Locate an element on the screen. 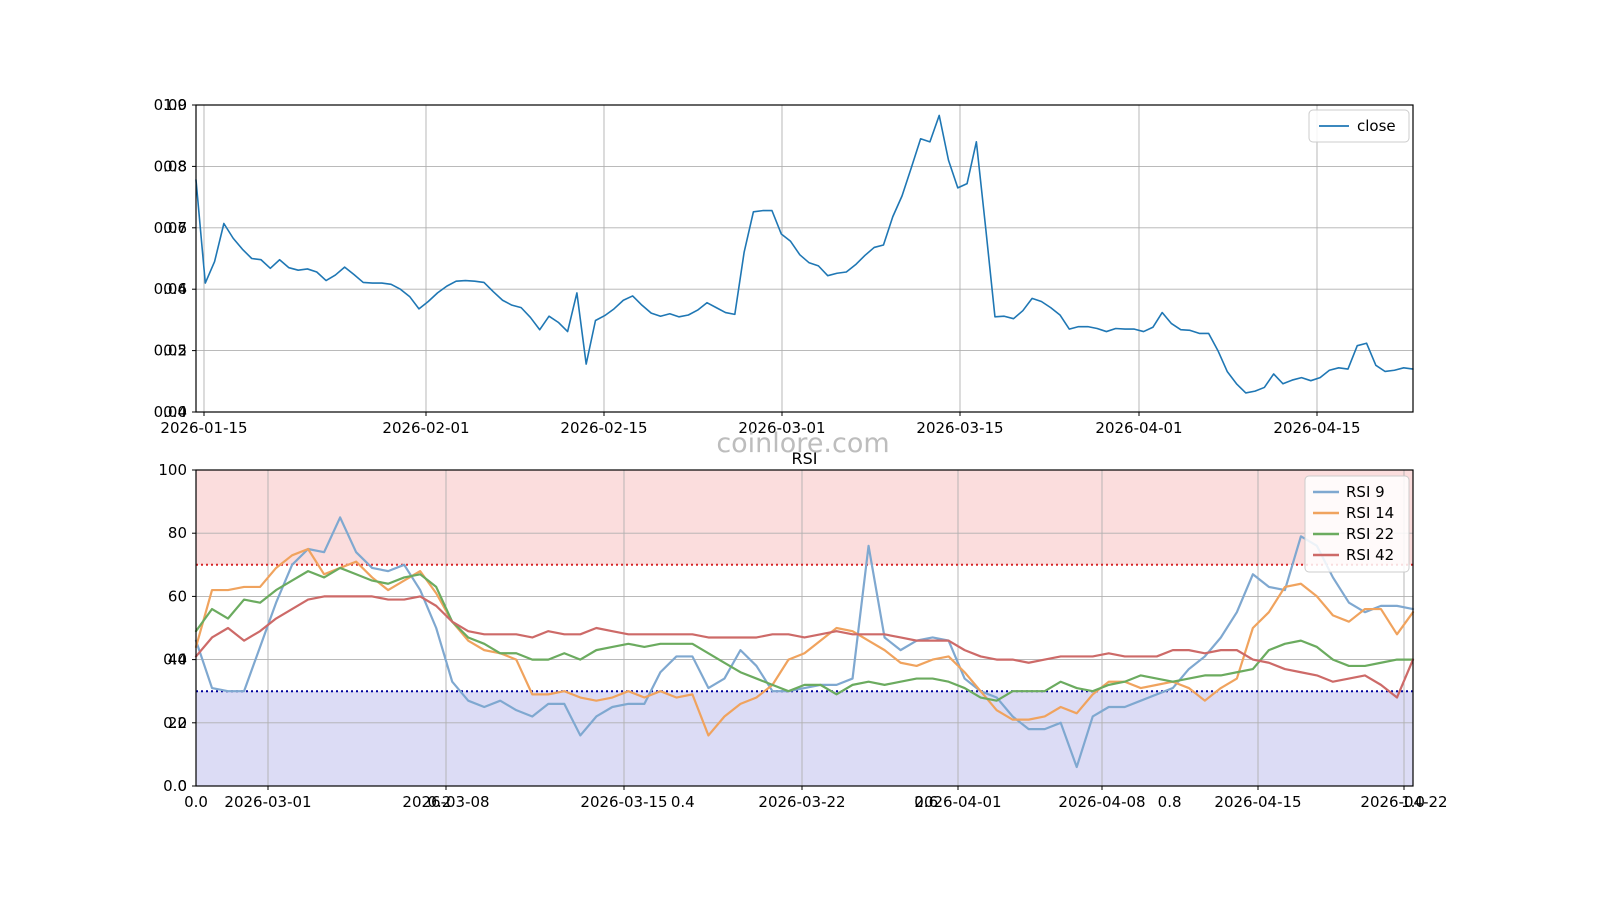 This screenshot has width=1600, height=900. watermark-text: coinlore.com is located at coordinates (802, 443).